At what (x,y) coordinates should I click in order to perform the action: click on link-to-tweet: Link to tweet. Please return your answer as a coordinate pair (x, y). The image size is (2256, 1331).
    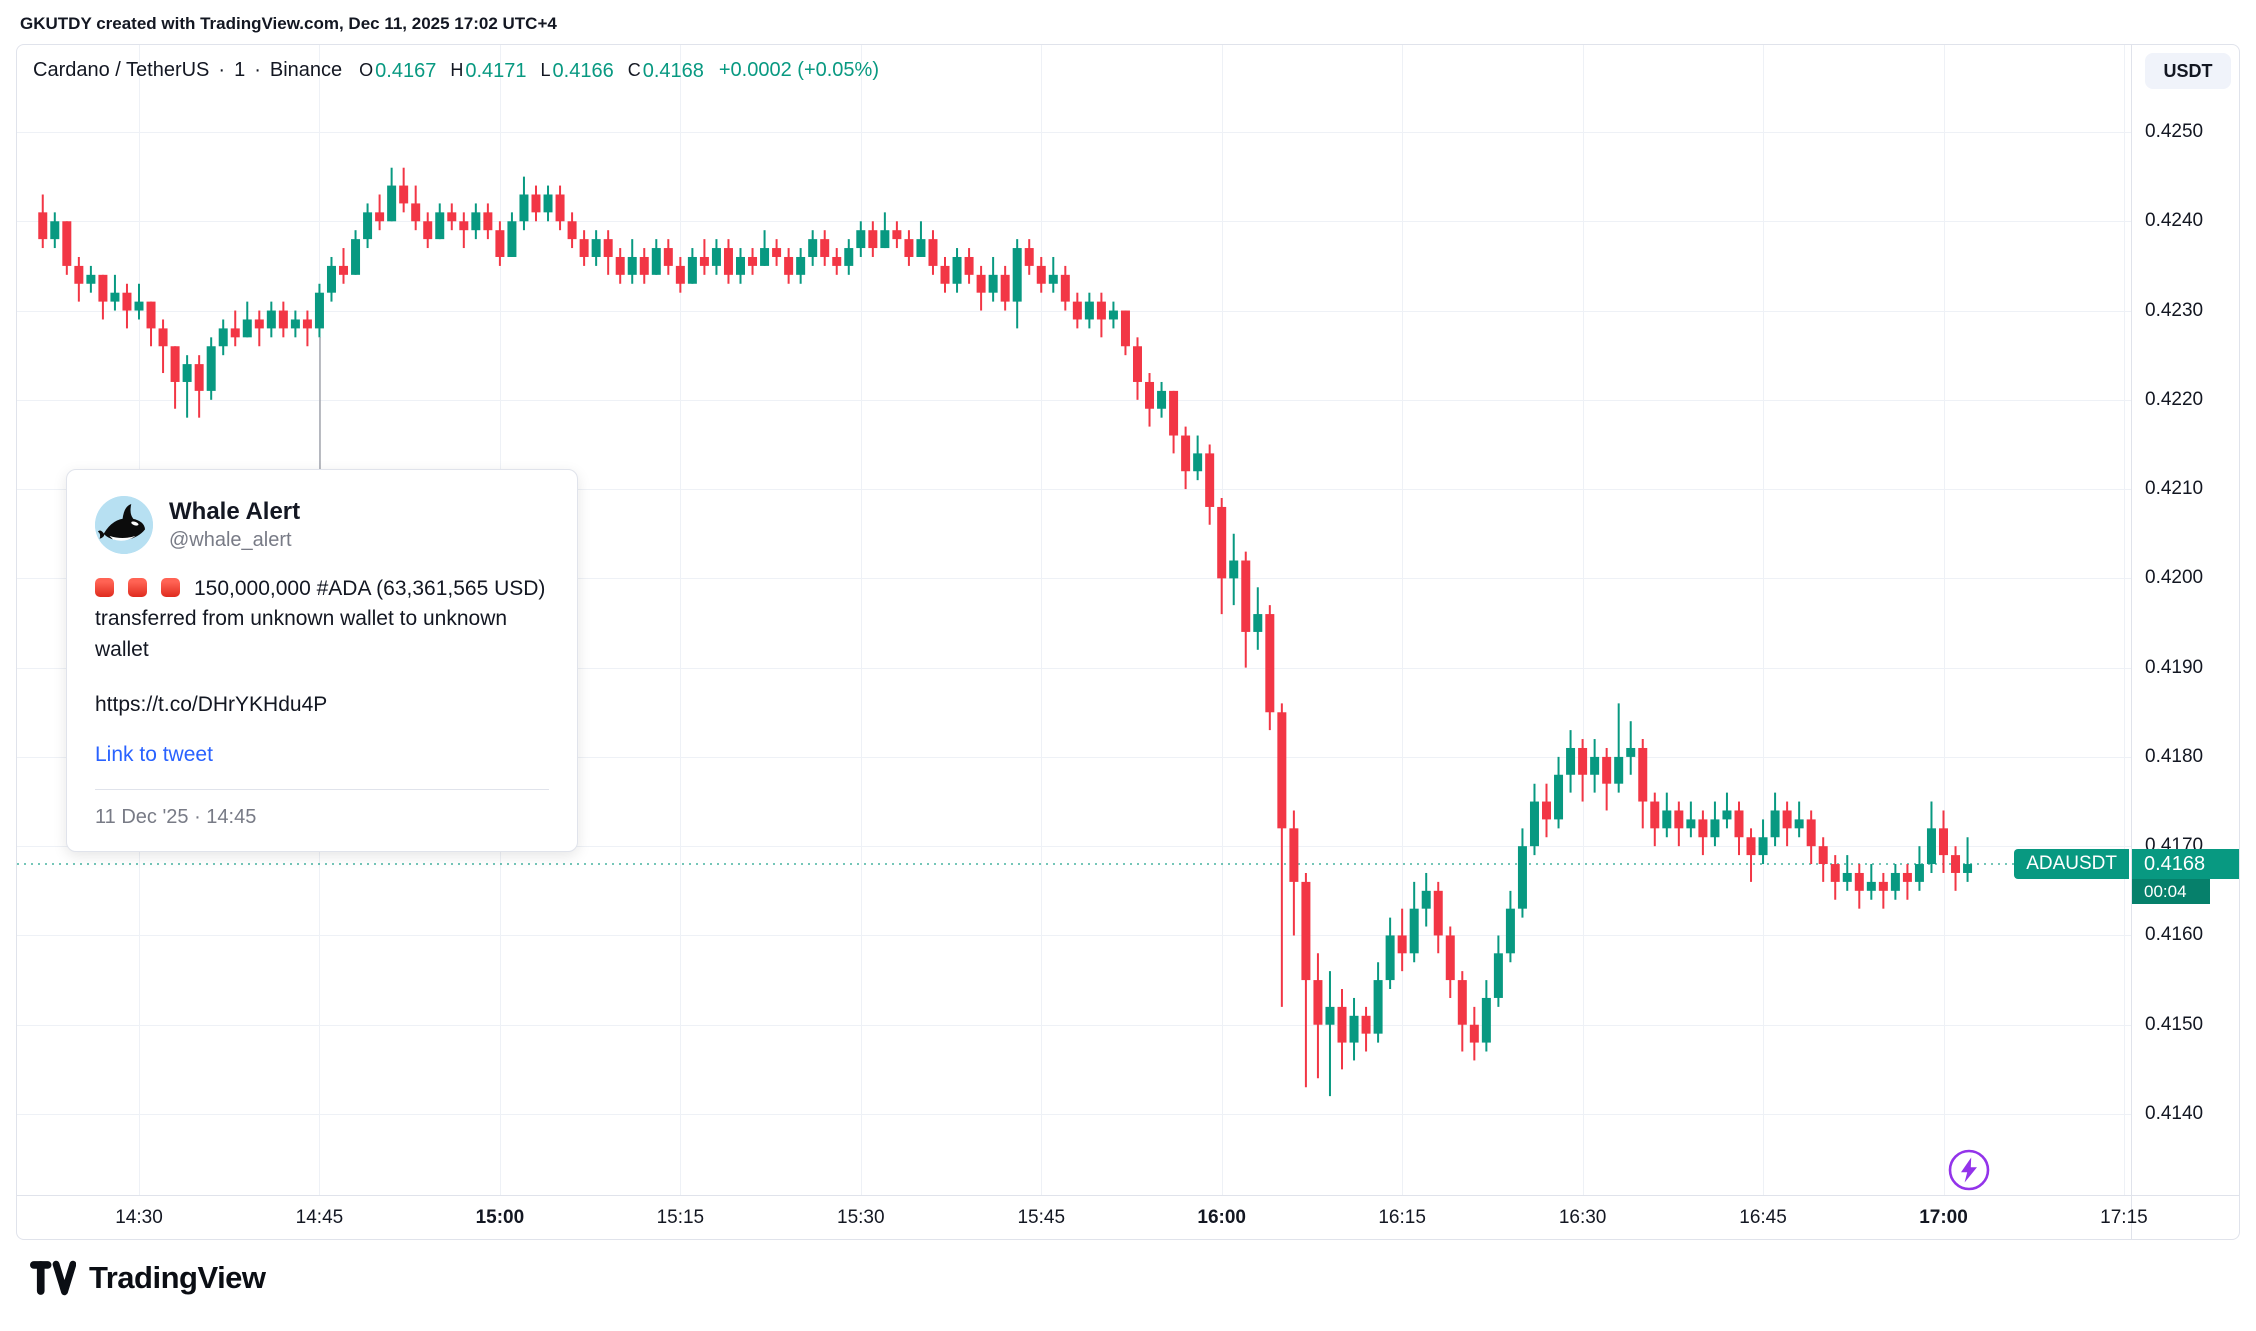
    Looking at the image, I should click on (154, 755).